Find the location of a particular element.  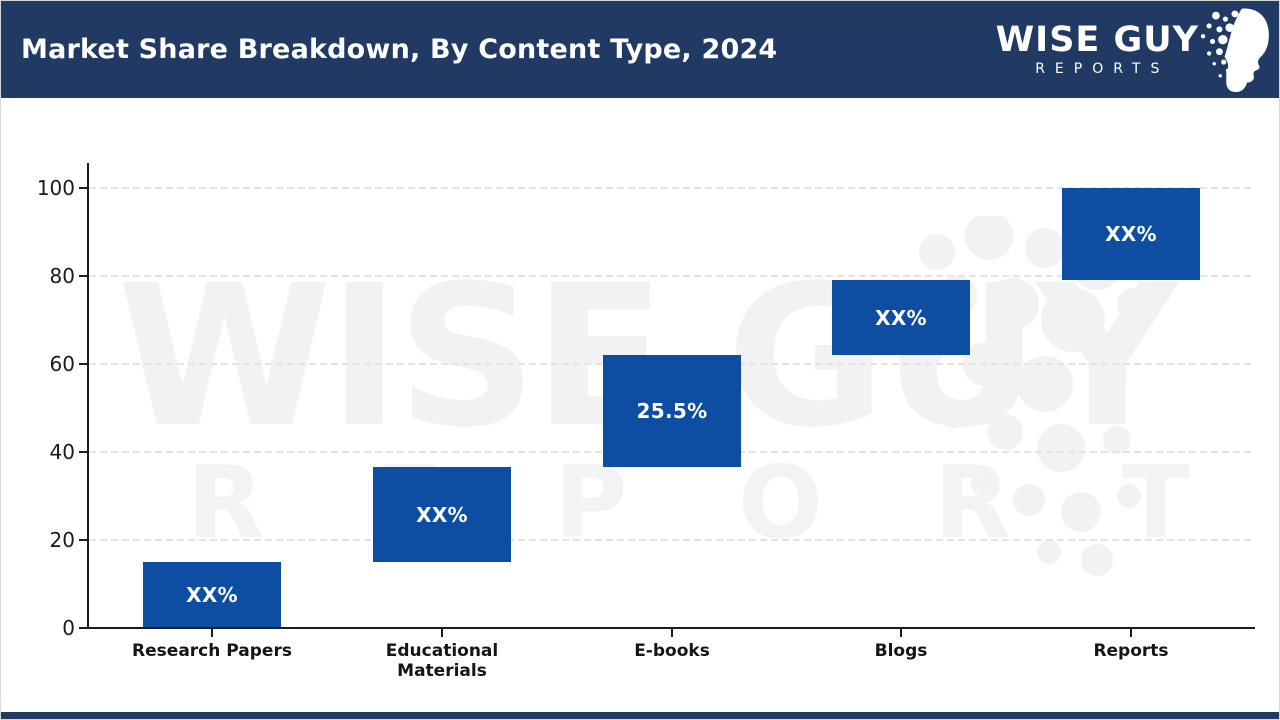

y-tick-label: 20 is located at coordinates (62, 540).